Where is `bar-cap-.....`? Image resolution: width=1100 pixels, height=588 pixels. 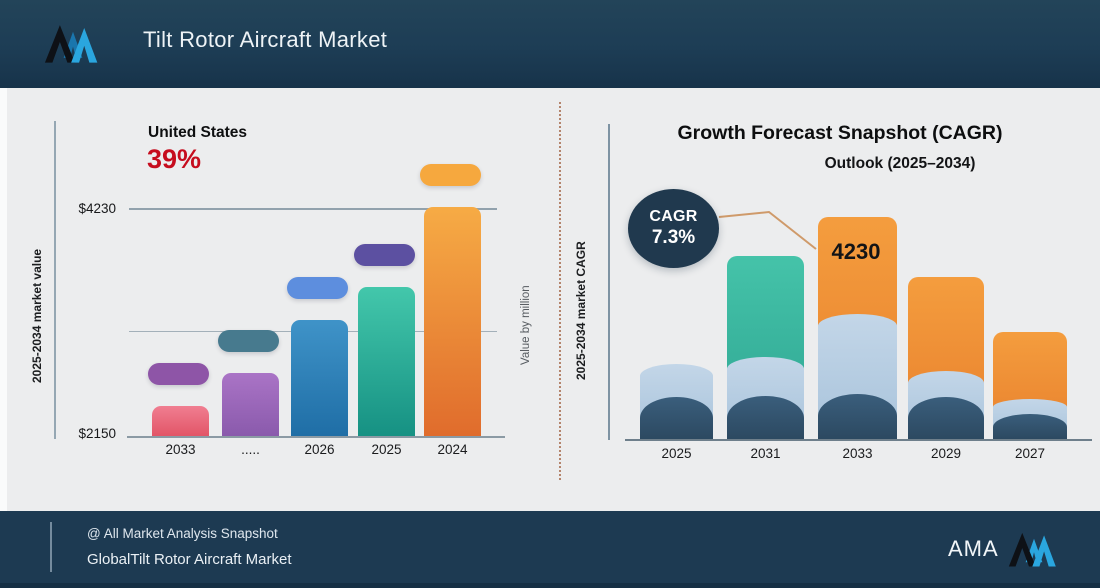
bar-cap-..... is located at coordinates (248, 341).